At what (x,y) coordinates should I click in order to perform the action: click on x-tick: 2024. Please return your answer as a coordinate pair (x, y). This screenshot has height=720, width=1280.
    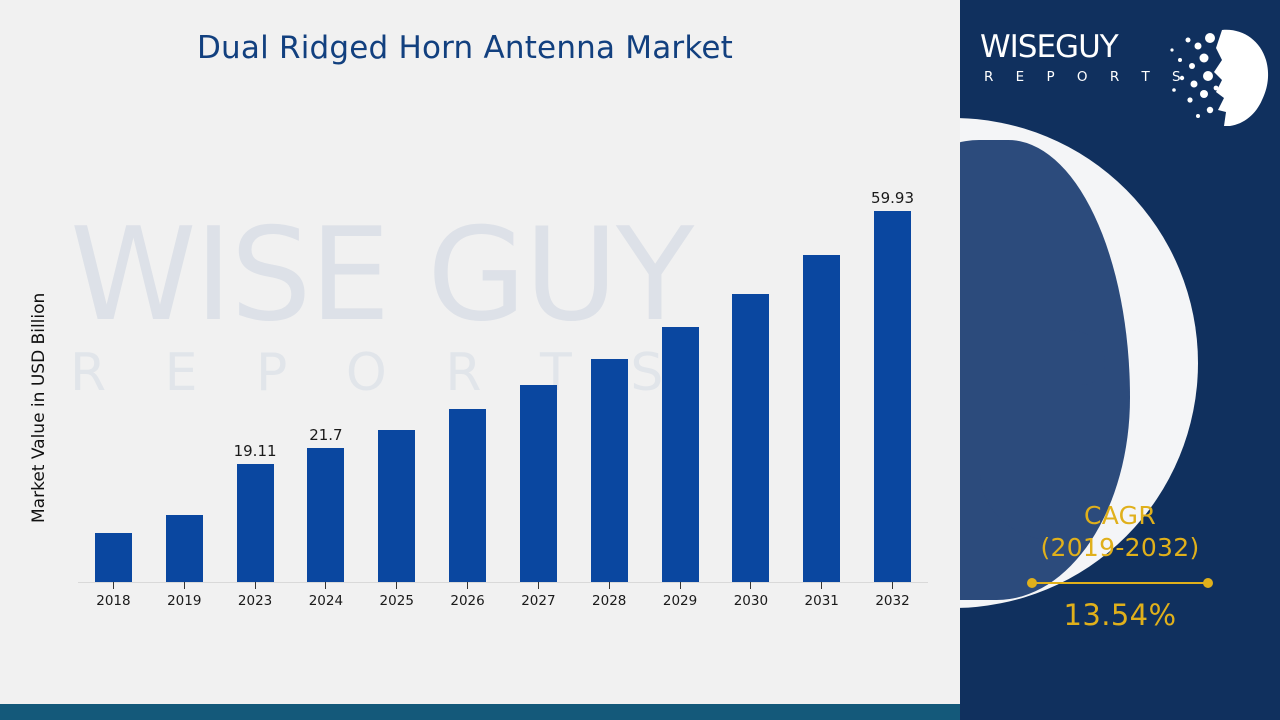
    Looking at the image, I should click on (325, 599).